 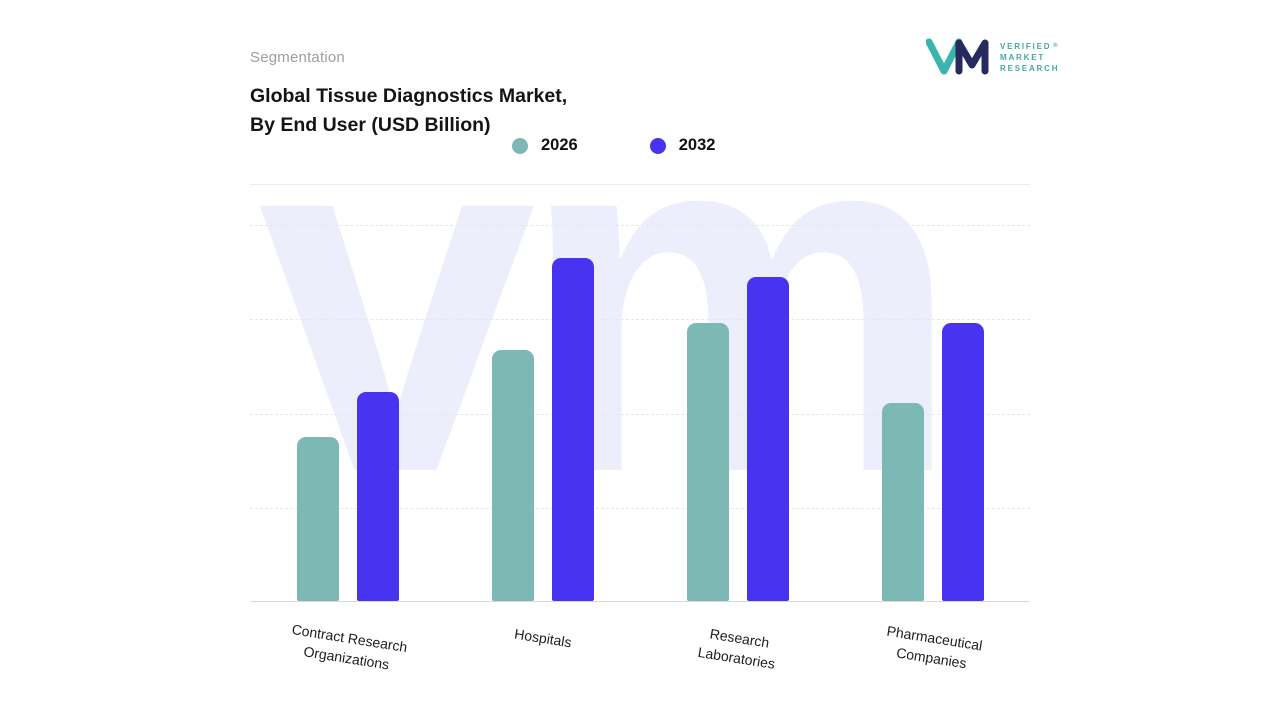 What do you see at coordinates (932, 462) in the screenshot?
I see `bar-group-pharmaceutical` at bounding box center [932, 462].